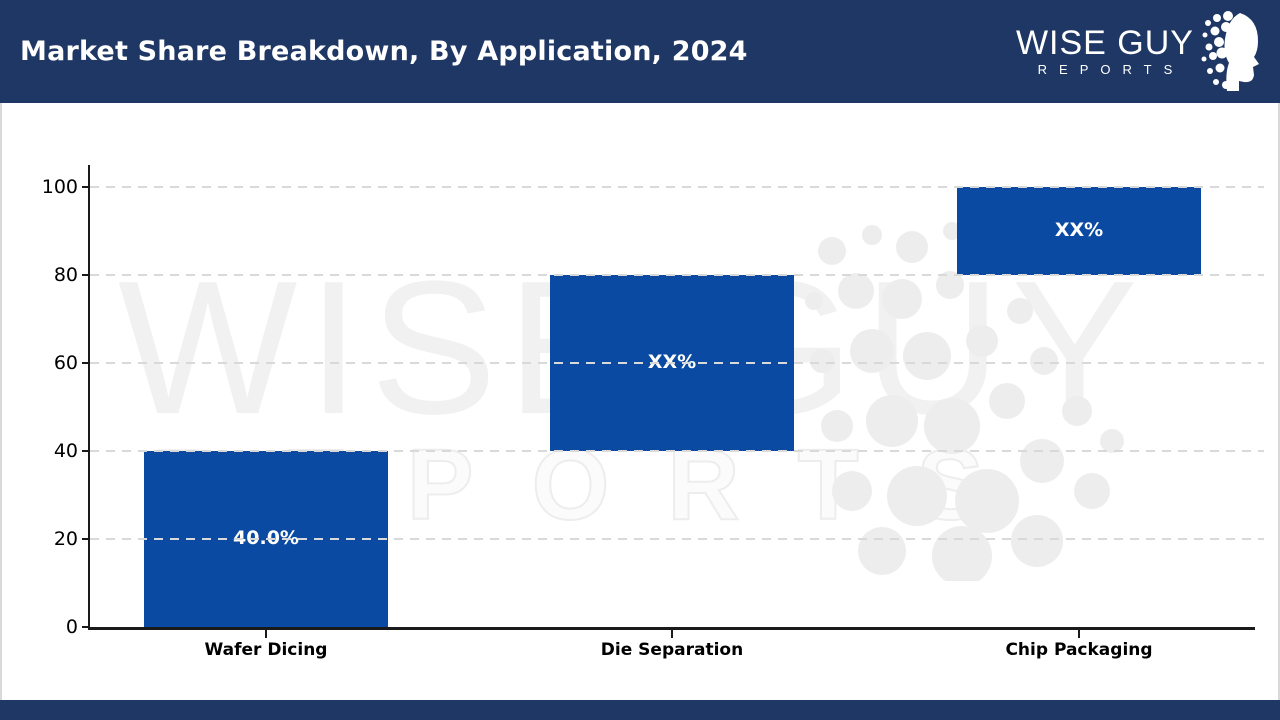 The height and width of the screenshot is (720, 1280). Describe the element at coordinates (1230, 50) in the screenshot. I see `face-profile-dots-icon` at that location.